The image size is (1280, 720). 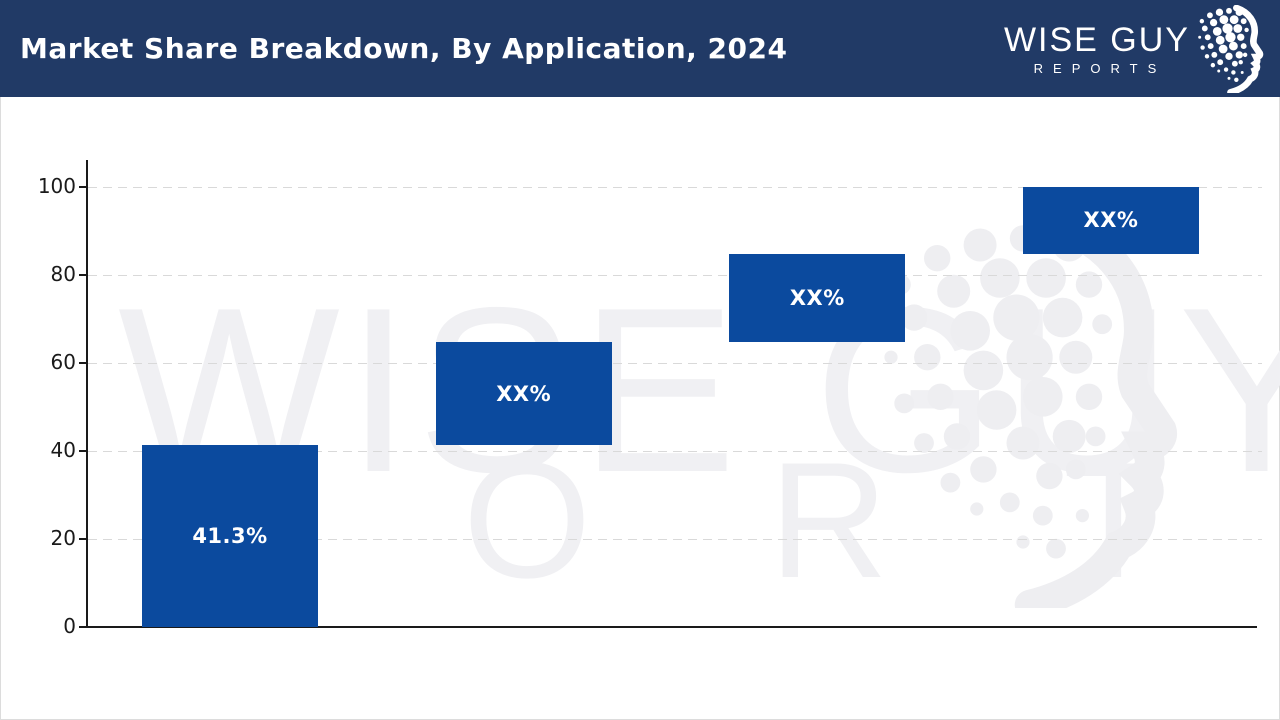 I want to click on y-tick-label-20: 20, so click(x=63, y=538).